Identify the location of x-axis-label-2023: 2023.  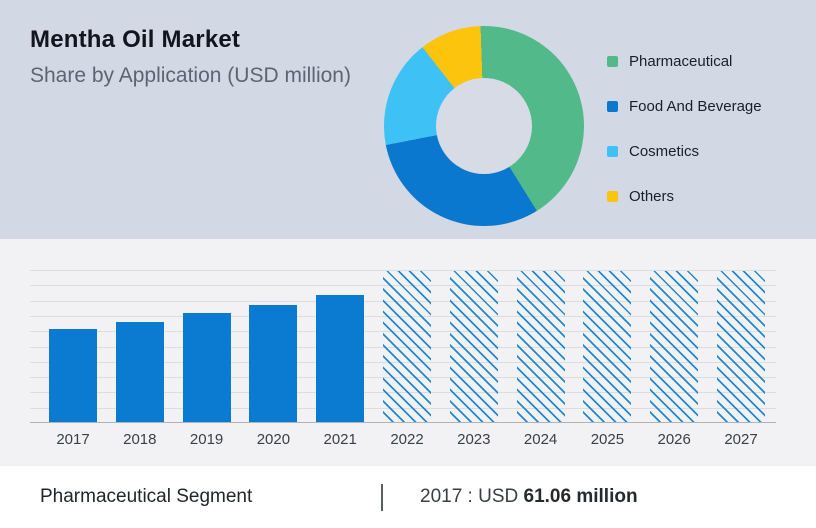
(474, 439).